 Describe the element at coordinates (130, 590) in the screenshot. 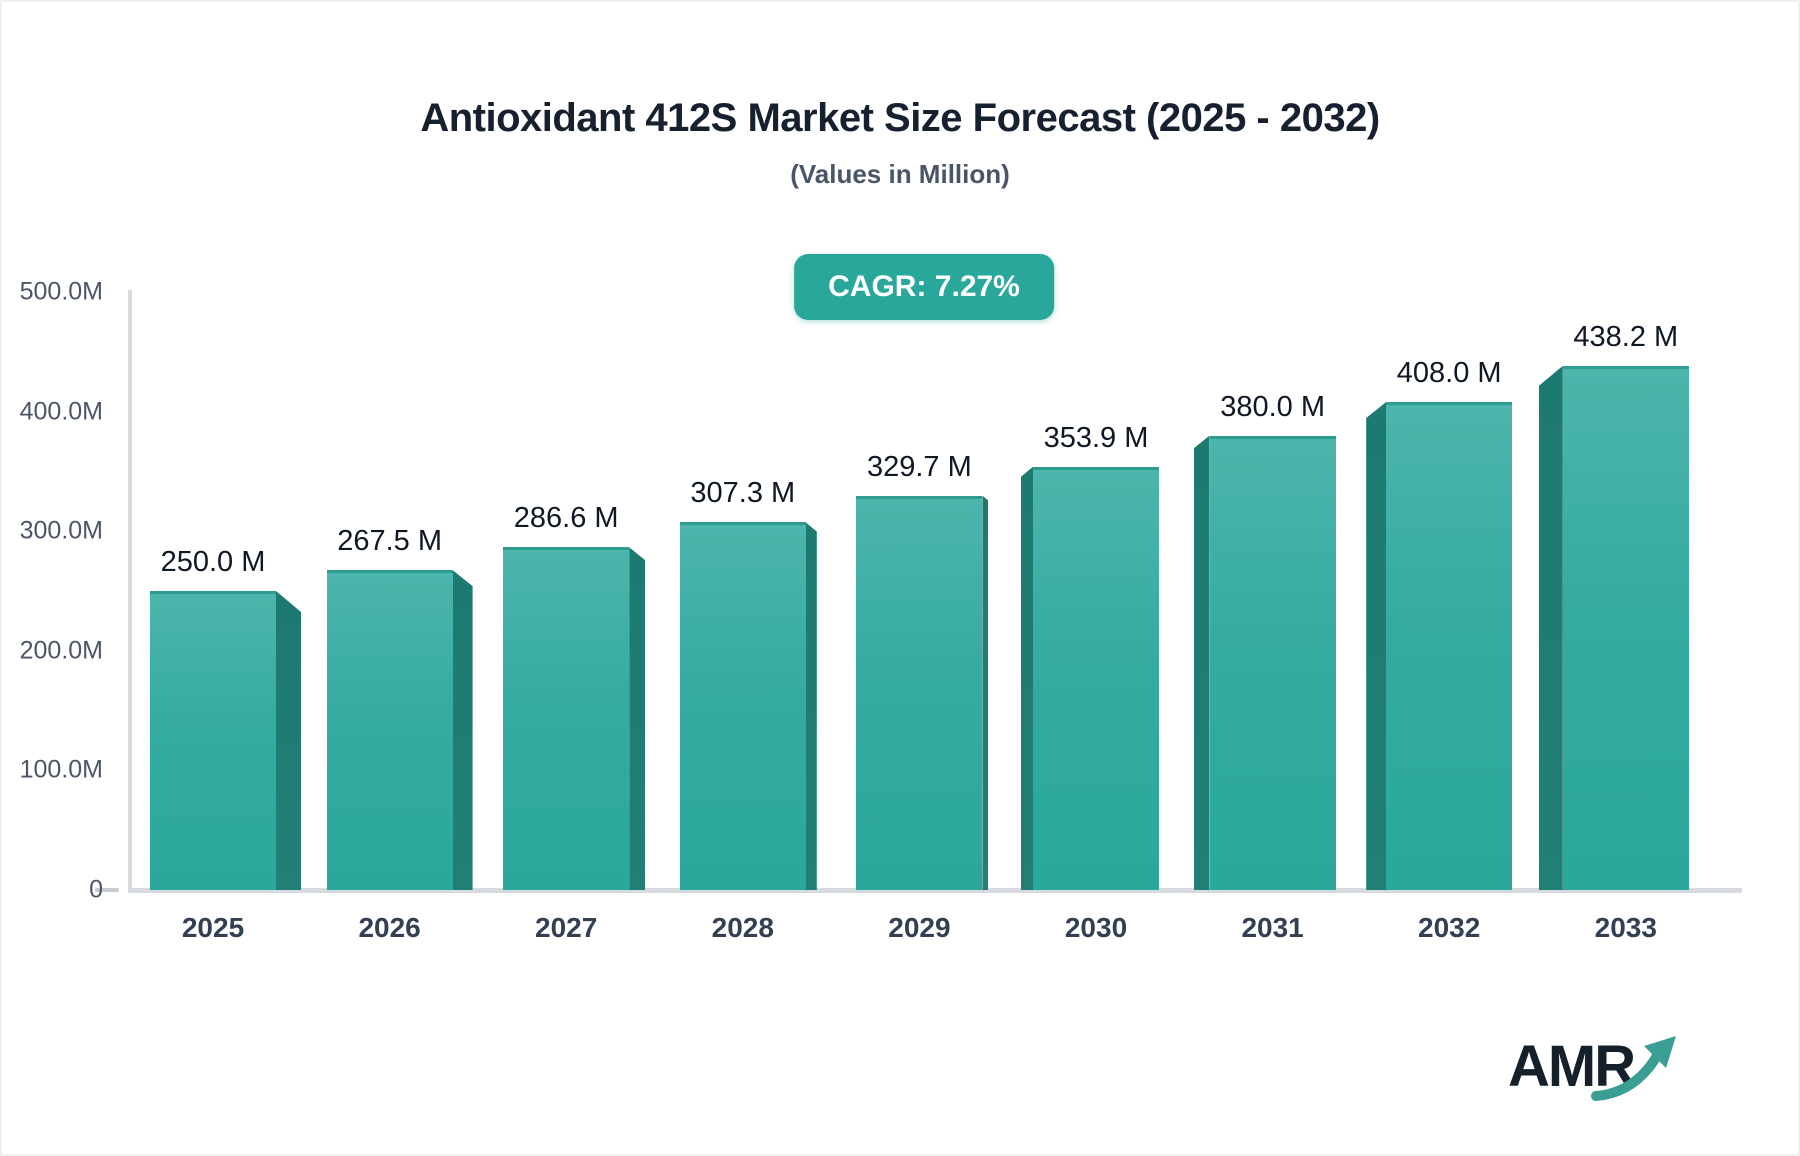

I see `y-axis-line` at that location.